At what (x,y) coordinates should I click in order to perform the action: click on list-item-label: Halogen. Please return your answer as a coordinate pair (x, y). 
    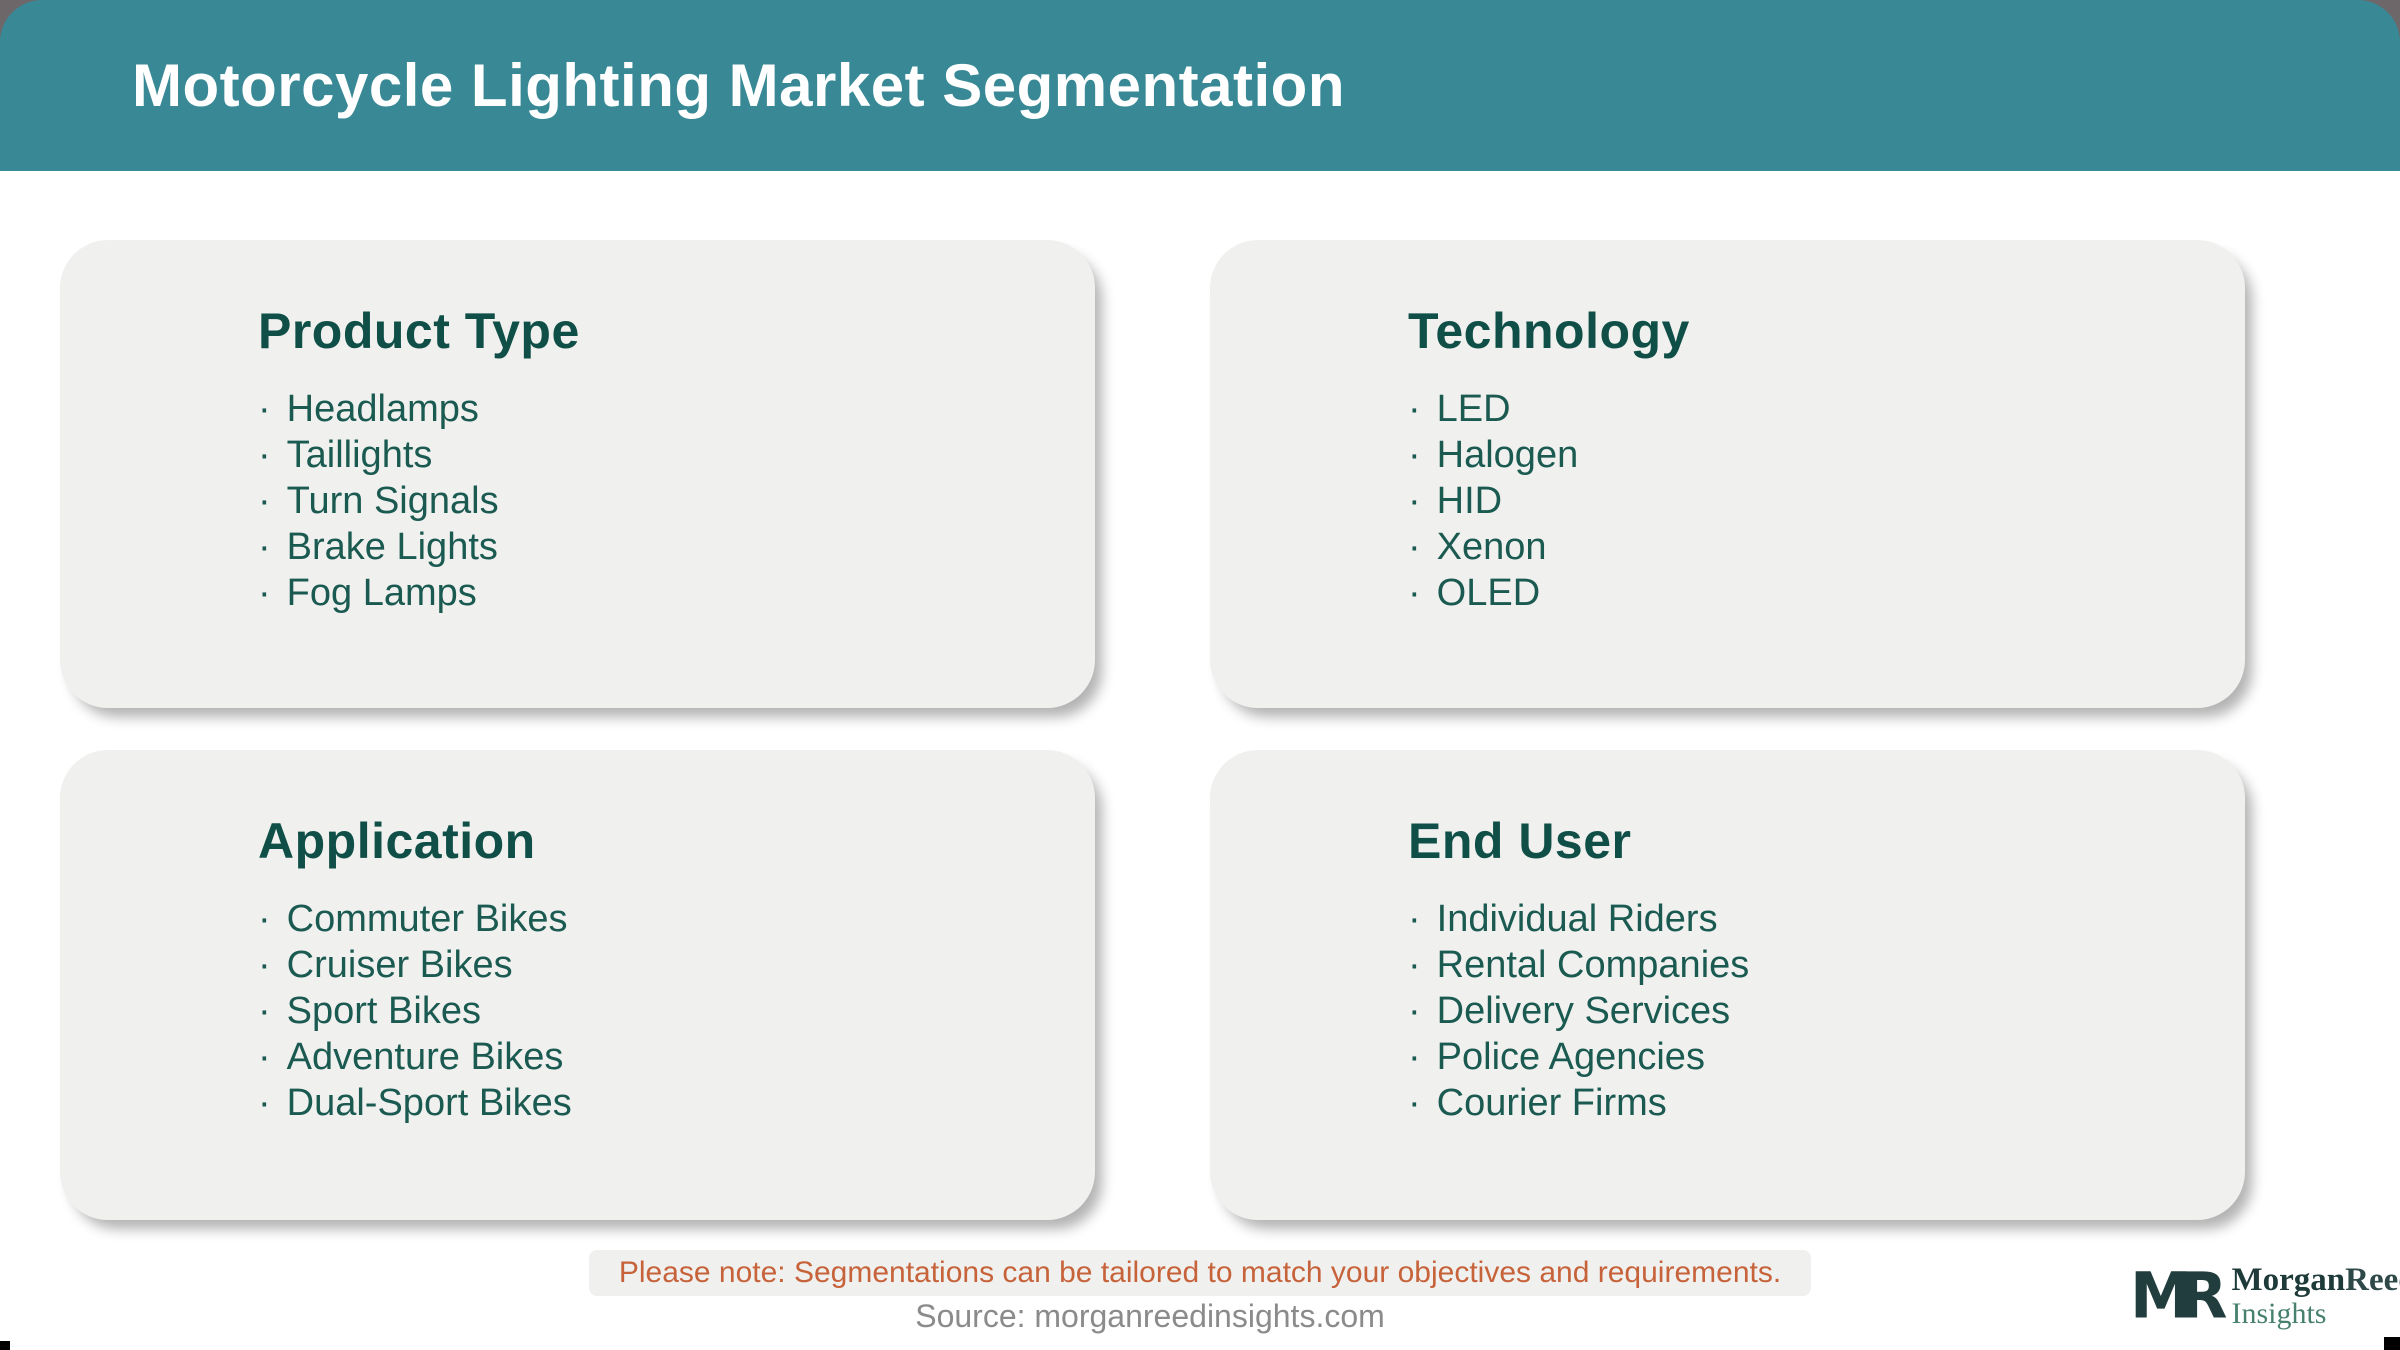
    Looking at the image, I should click on (1507, 455).